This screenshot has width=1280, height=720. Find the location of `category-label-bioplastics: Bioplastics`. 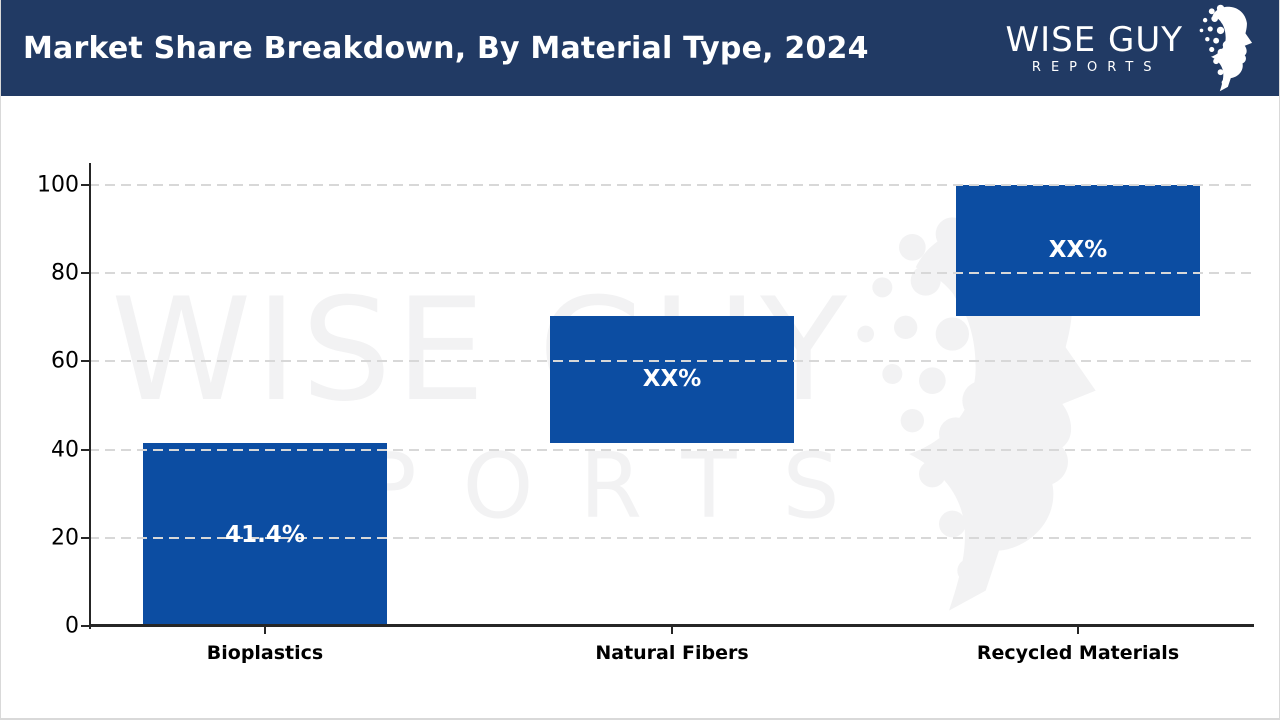

category-label-bioplastics: Bioplastics is located at coordinates (265, 653).